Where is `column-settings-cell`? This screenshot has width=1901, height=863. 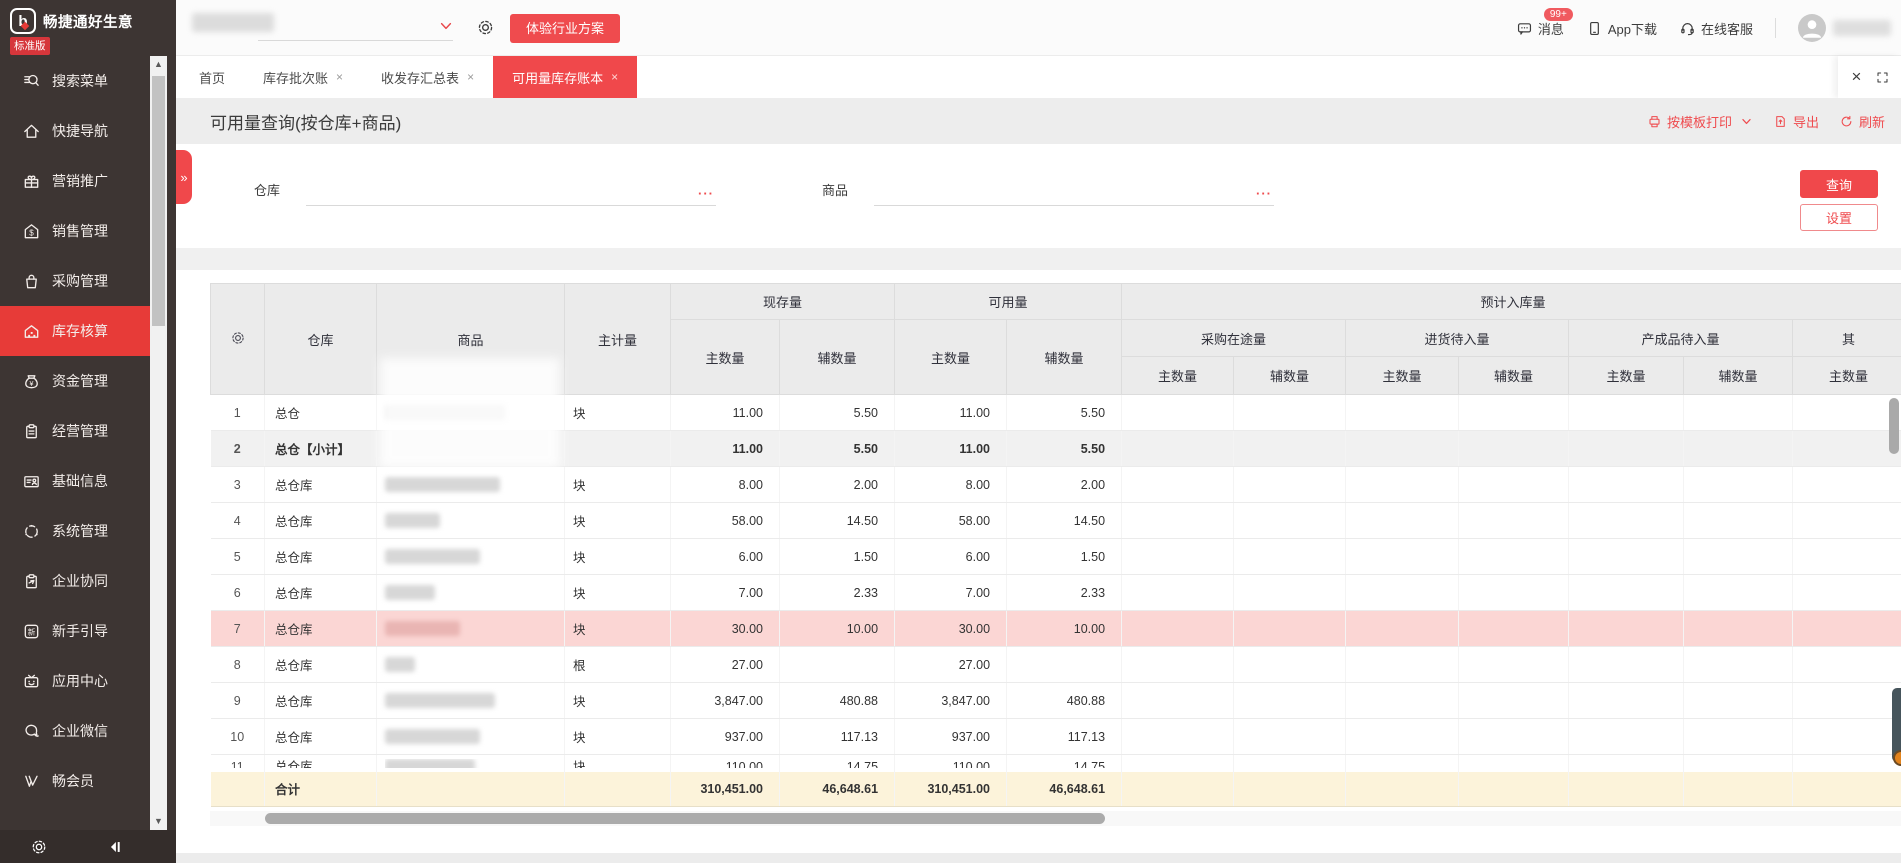
column-settings-cell is located at coordinates (237, 339).